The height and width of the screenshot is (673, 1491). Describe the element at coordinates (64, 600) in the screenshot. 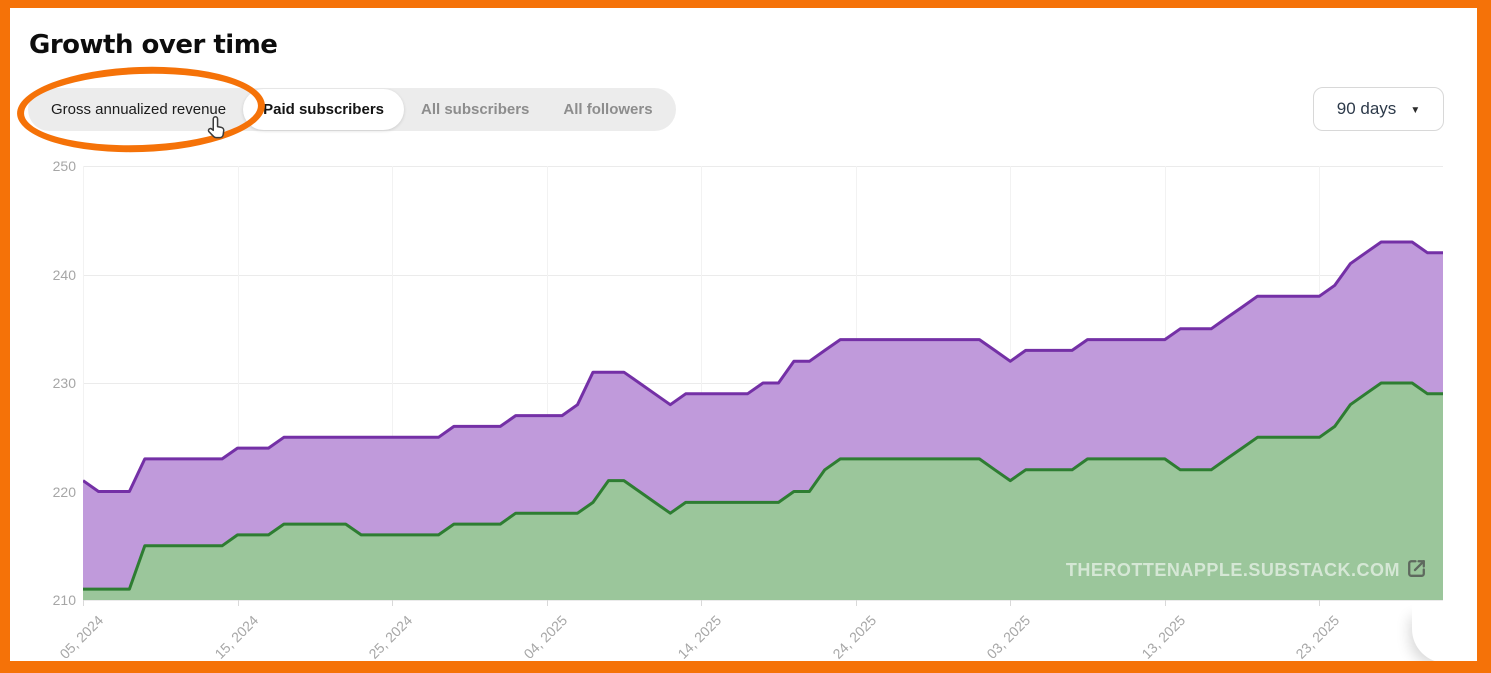

I see `y-axis-tick-label: 210` at that location.